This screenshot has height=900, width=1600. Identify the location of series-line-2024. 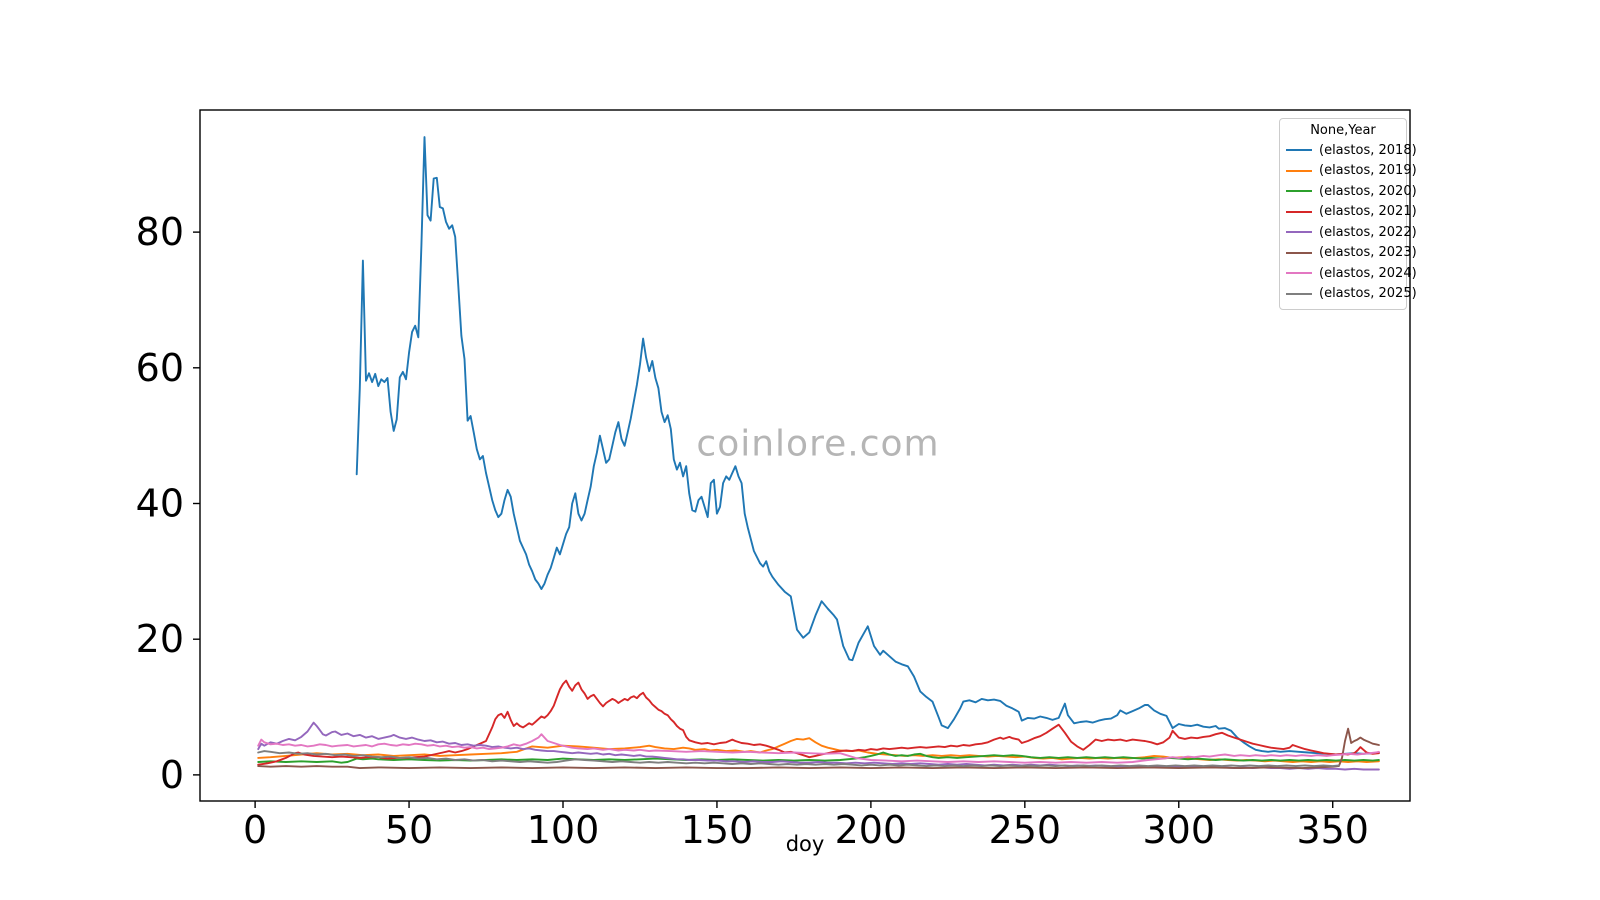
(818, 748).